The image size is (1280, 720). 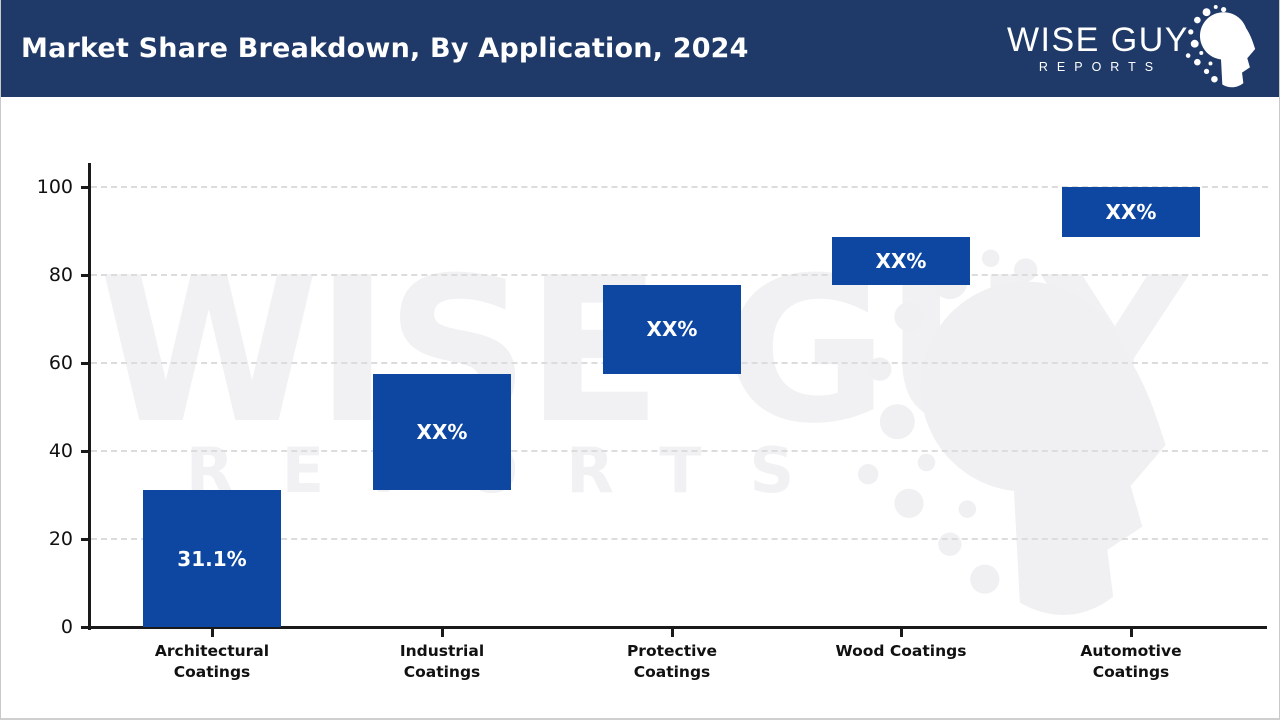 I want to click on x-category-label-line: Automotive, so click(x=1131, y=651).